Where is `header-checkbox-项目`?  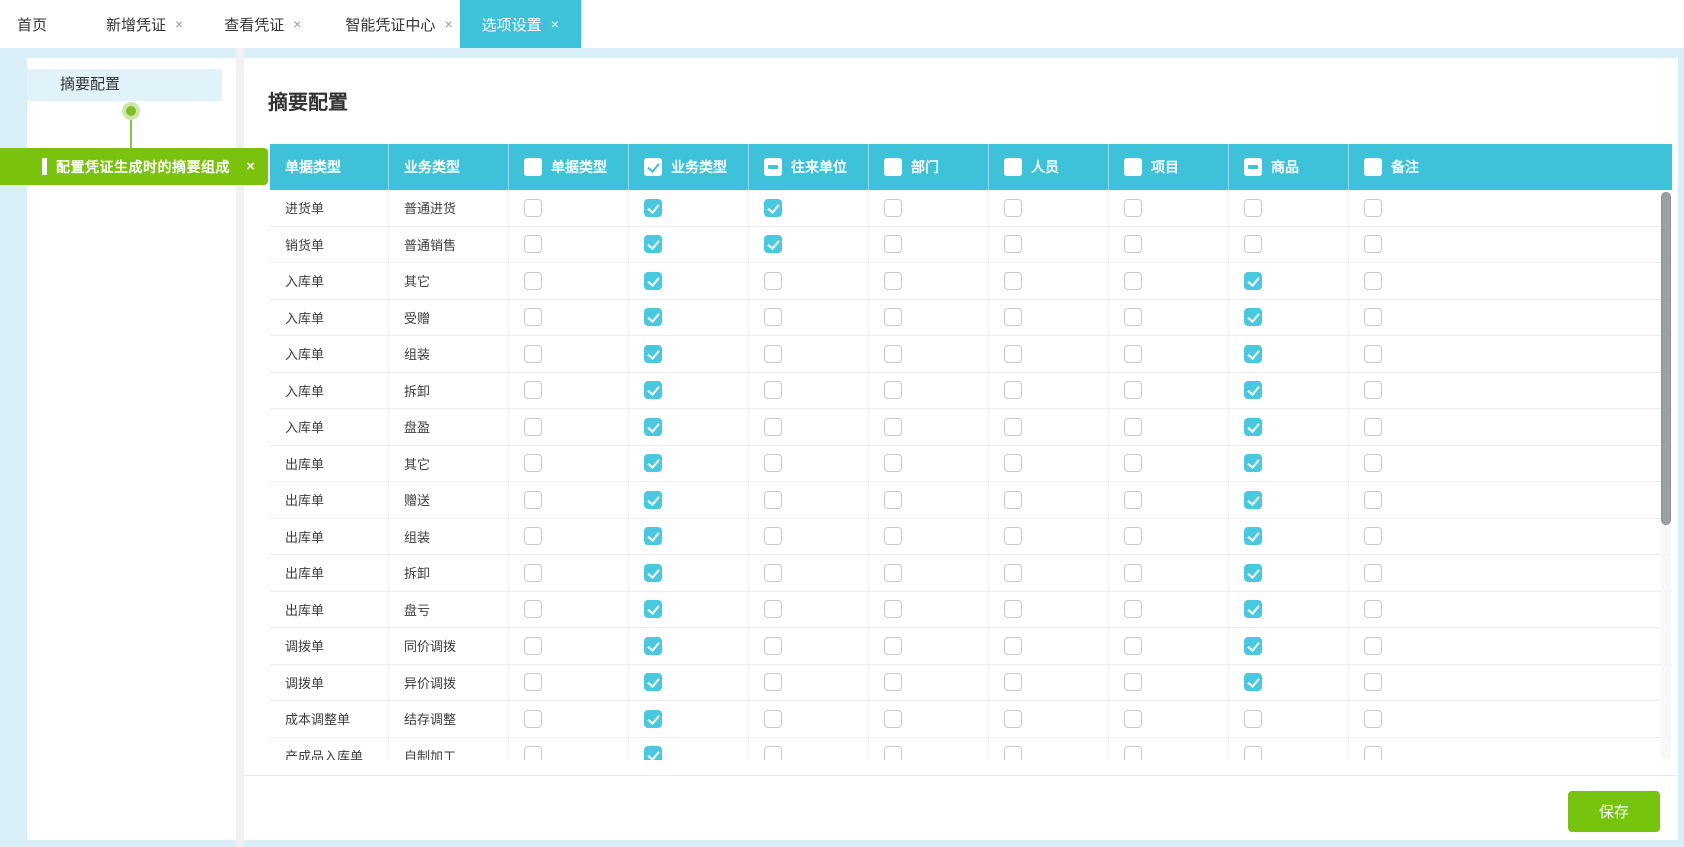 header-checkbox-项目 is located at coordinates (1133, 167).